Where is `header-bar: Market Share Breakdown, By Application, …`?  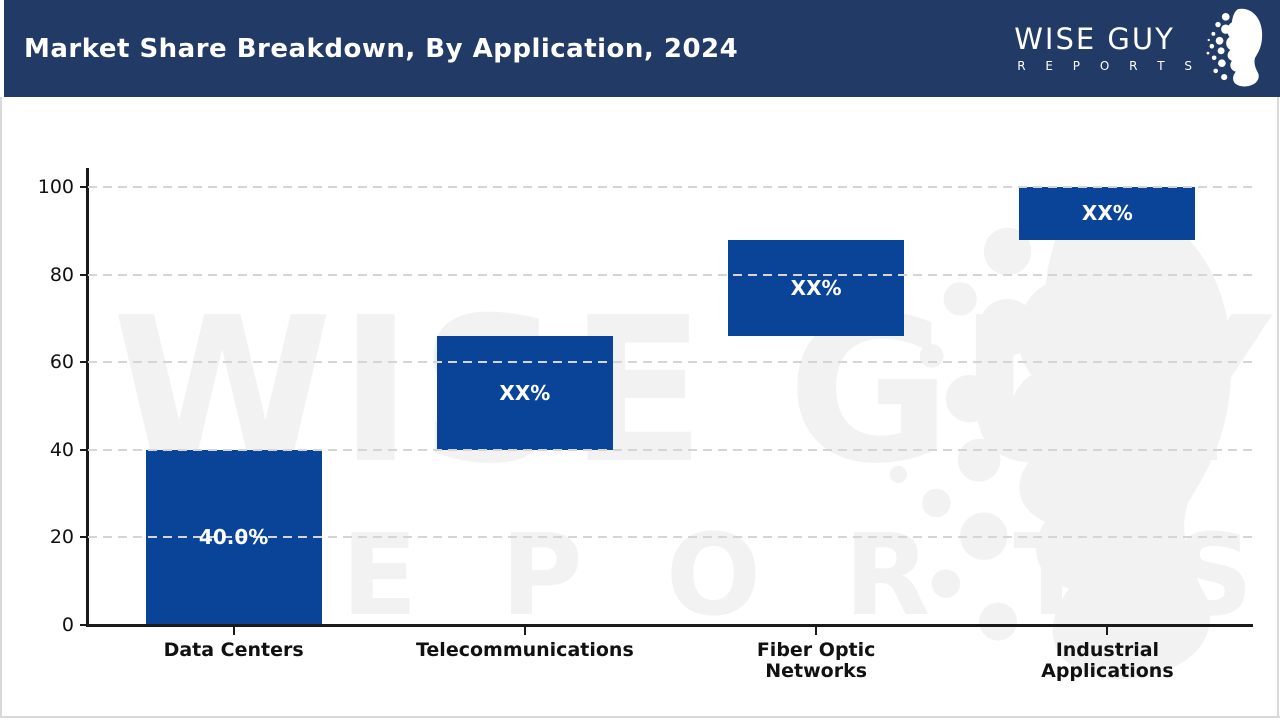 header-bar: Market Share Breakdown, By Application, … is located at coordinates (642, 48).